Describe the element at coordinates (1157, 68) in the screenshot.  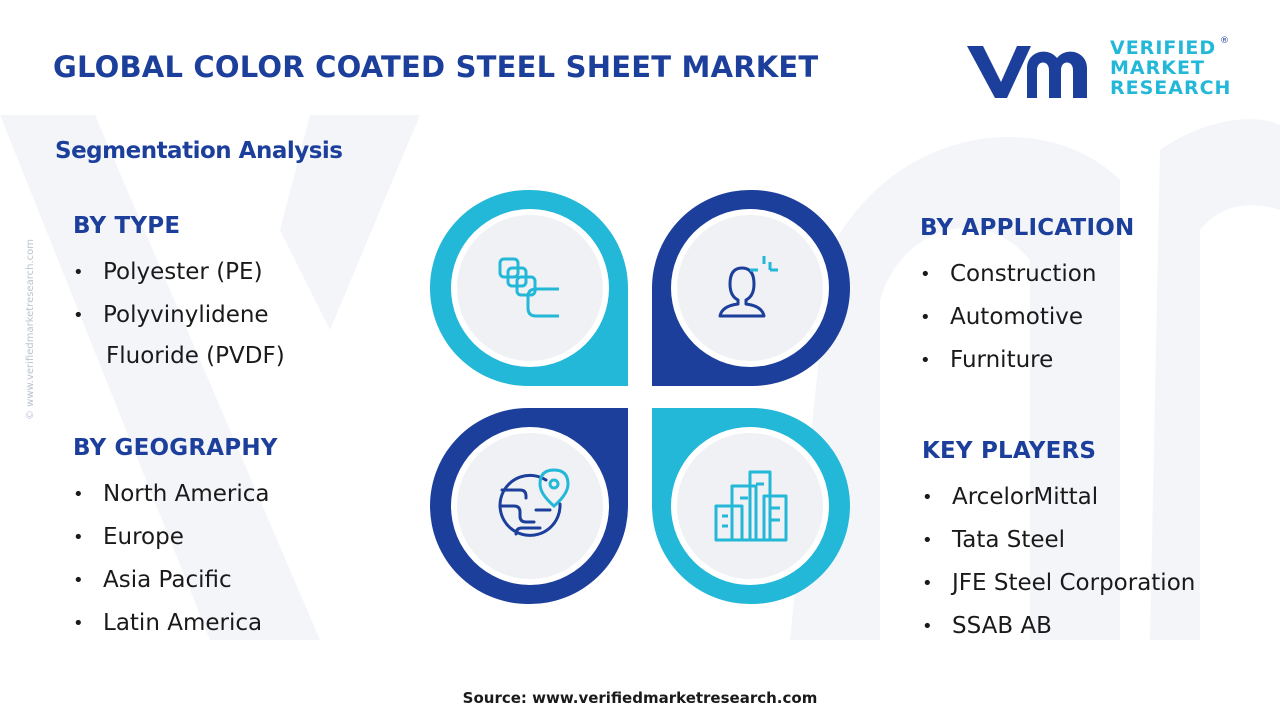
I see `logo-line-2: MARKET` at that location.